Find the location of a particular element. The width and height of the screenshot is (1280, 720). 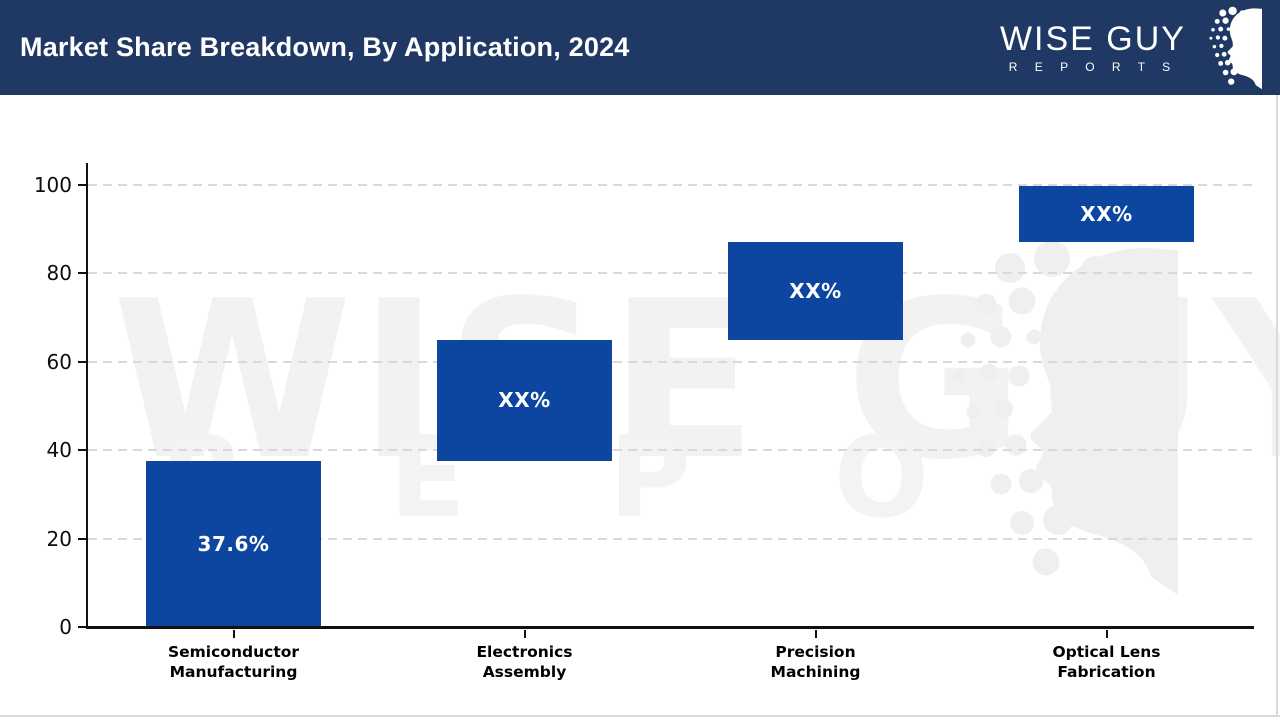

x-axis-line is located at coordinates (670, 627).